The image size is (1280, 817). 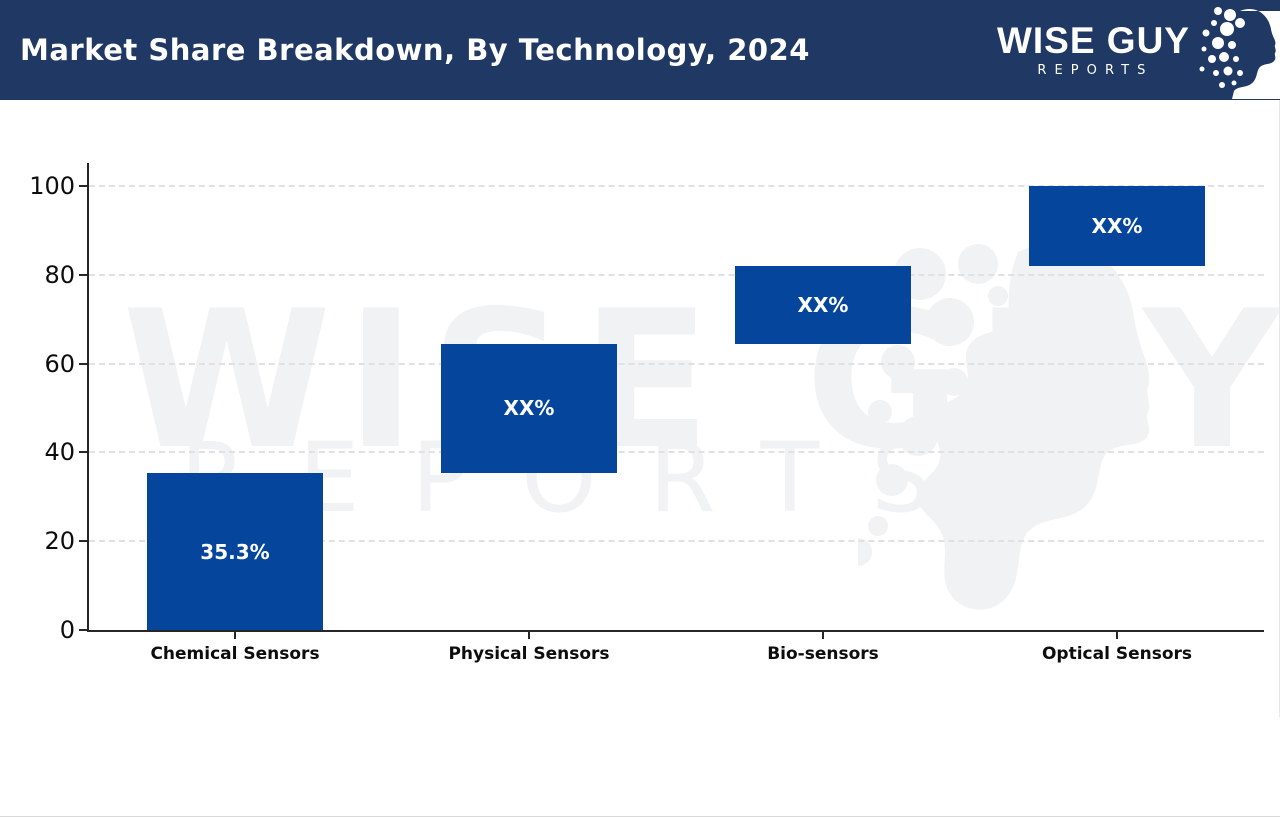 I want to click on y-tick-label: 80, so click(x=59, y=274).